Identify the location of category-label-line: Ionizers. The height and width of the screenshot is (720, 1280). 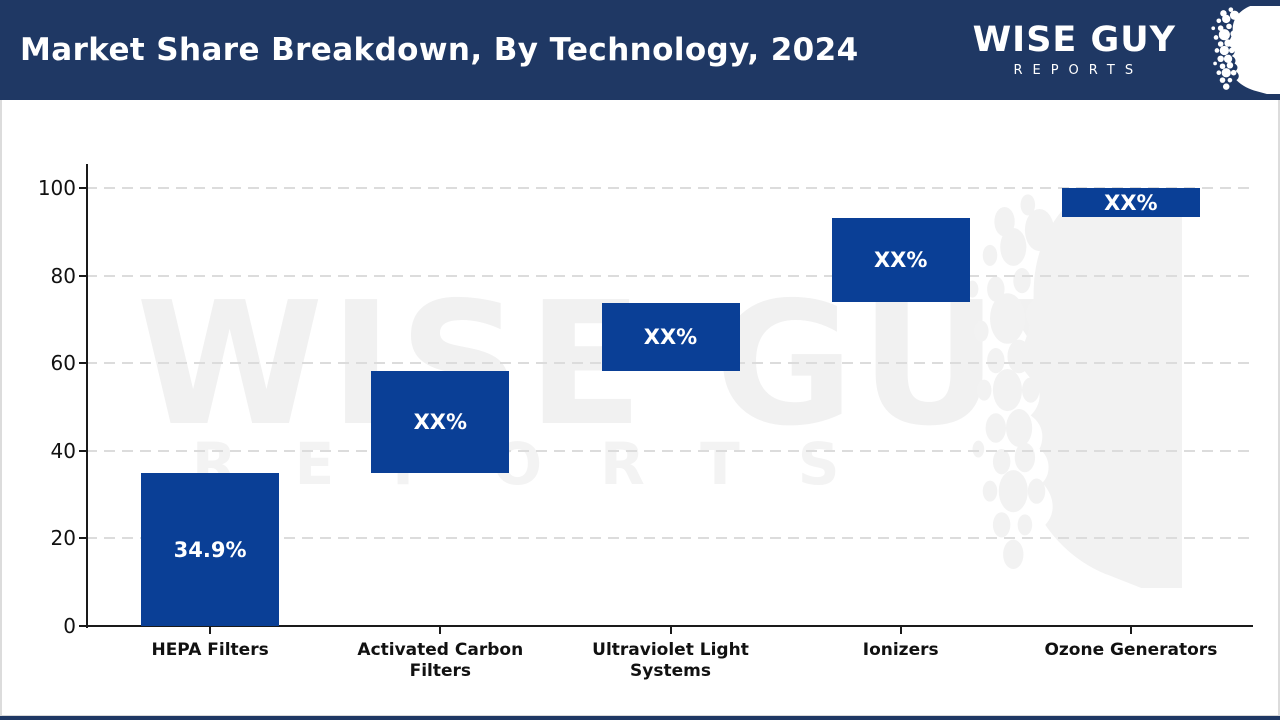
(900, 650).